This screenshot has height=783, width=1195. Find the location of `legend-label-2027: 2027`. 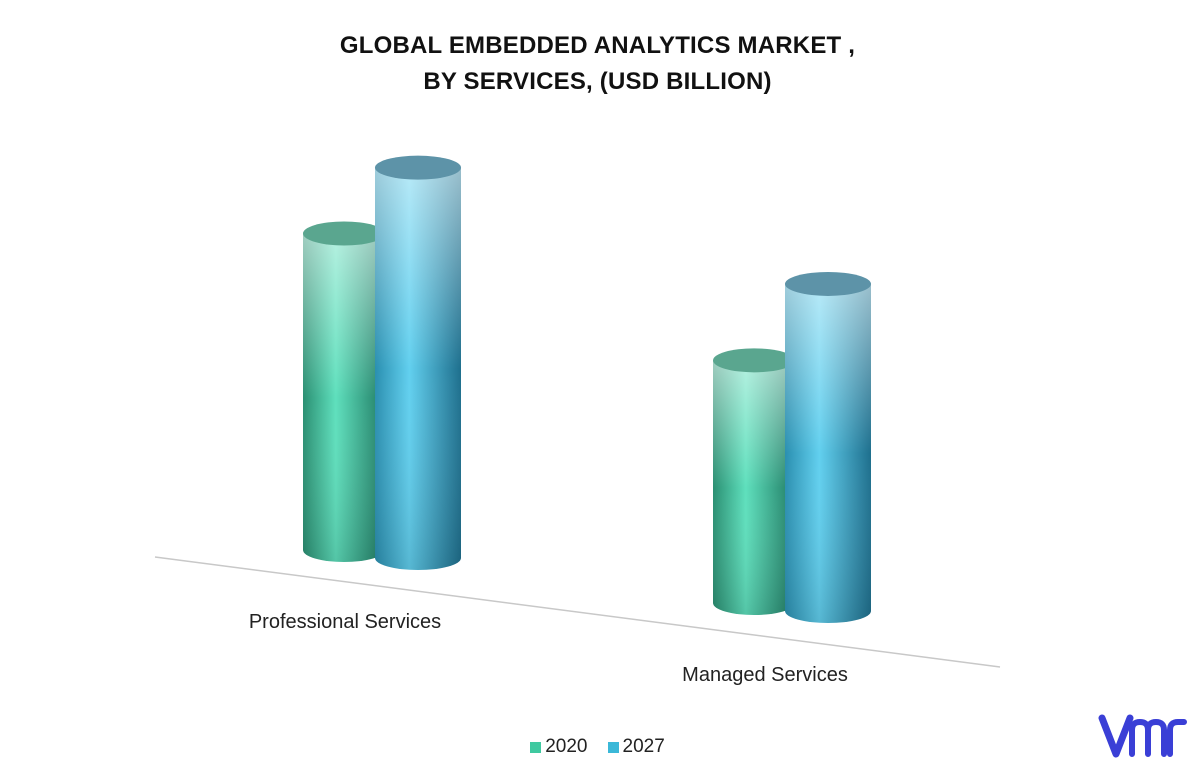

legend-label-2027: 2027 is located at coordinates (643, 746).